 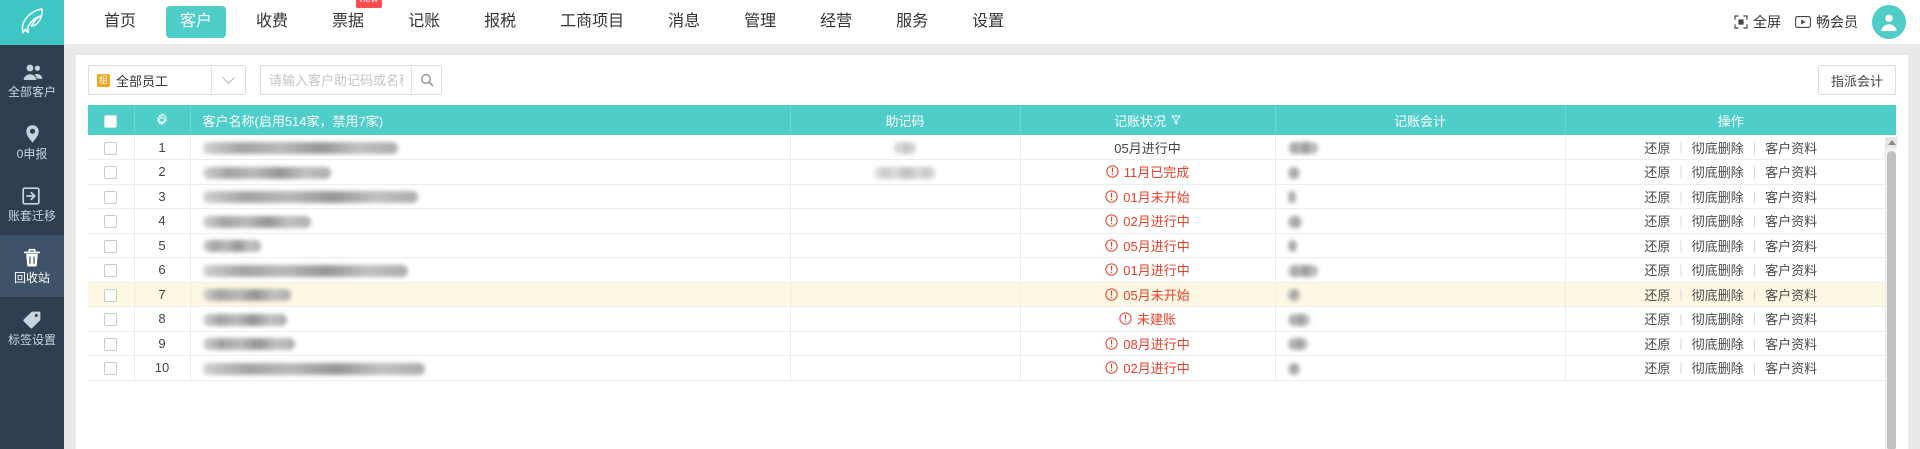 I want to click on nav-item-fees: 收费, so click(x=272, y=22).